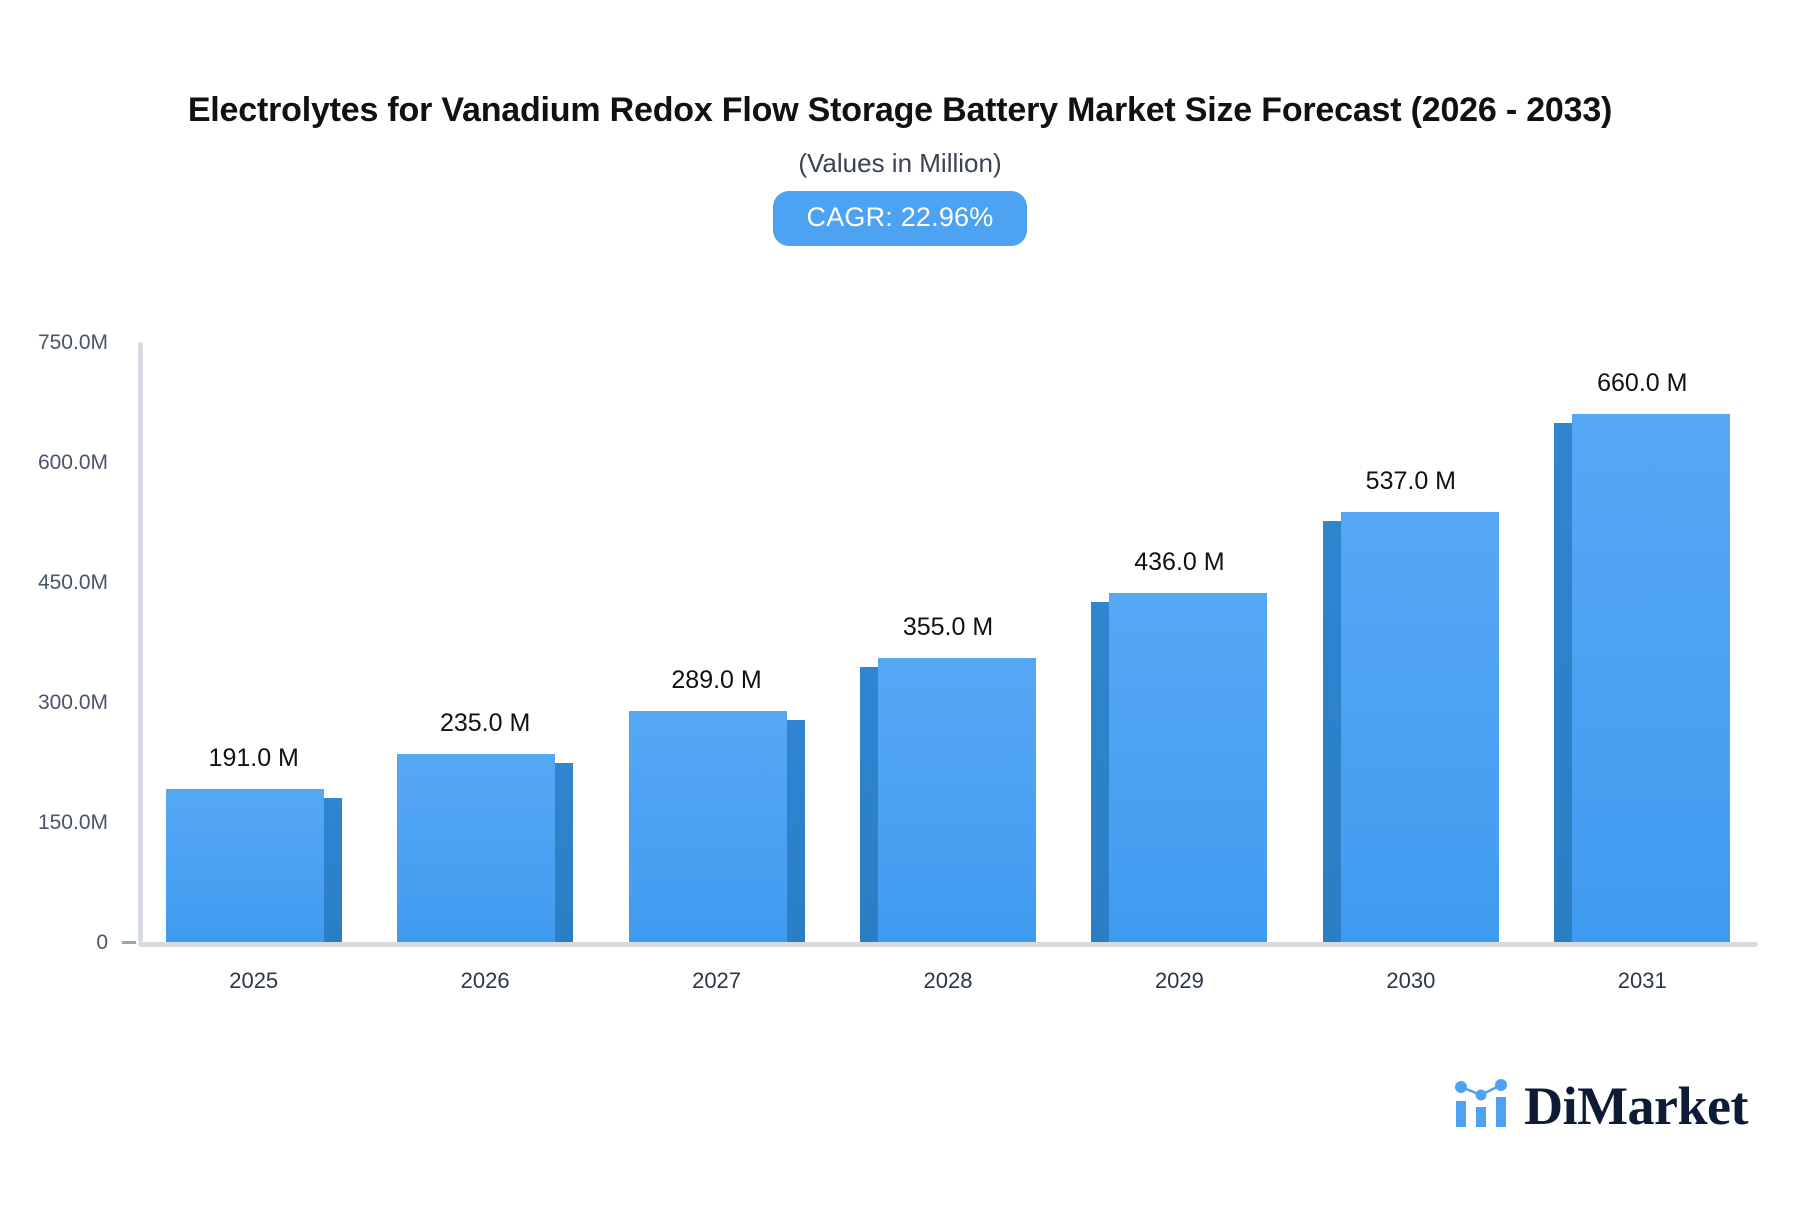  I want to click on y-axis-tick-label: 750.0M, so click(72, 342).